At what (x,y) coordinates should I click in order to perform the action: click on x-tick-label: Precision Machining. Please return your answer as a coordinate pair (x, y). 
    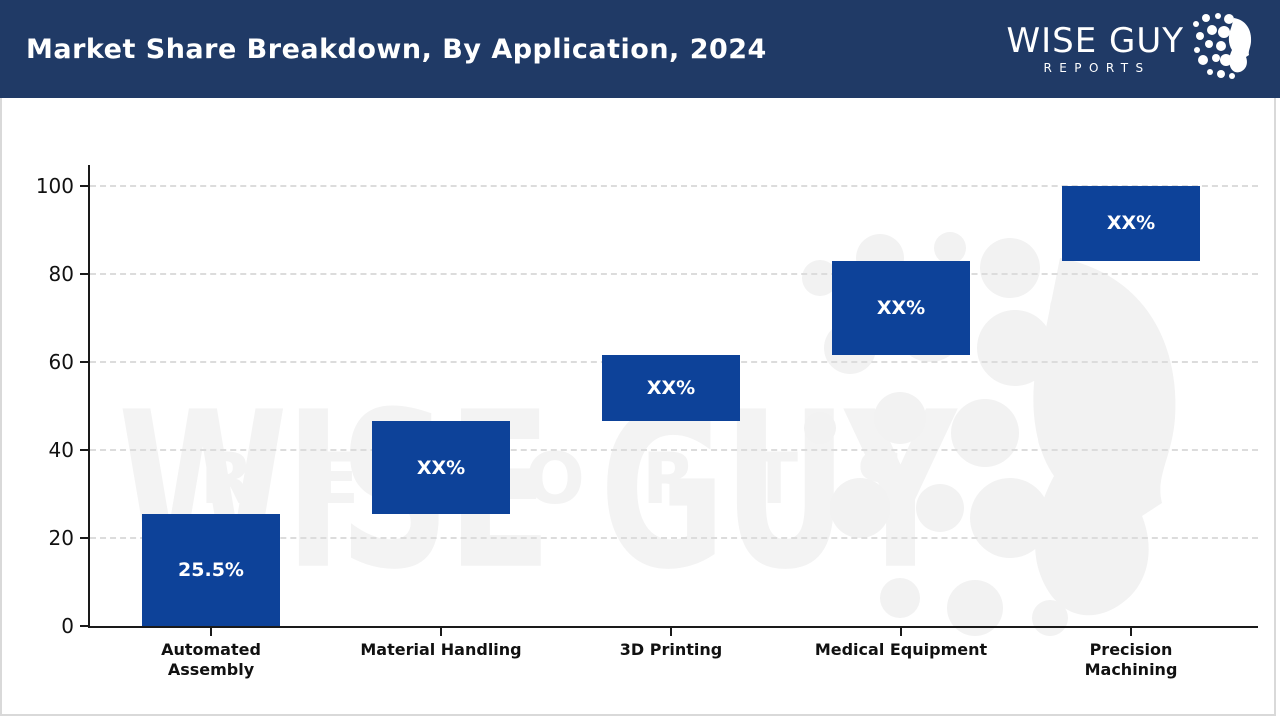
    Looking at the image, I should click on (1131, 659).